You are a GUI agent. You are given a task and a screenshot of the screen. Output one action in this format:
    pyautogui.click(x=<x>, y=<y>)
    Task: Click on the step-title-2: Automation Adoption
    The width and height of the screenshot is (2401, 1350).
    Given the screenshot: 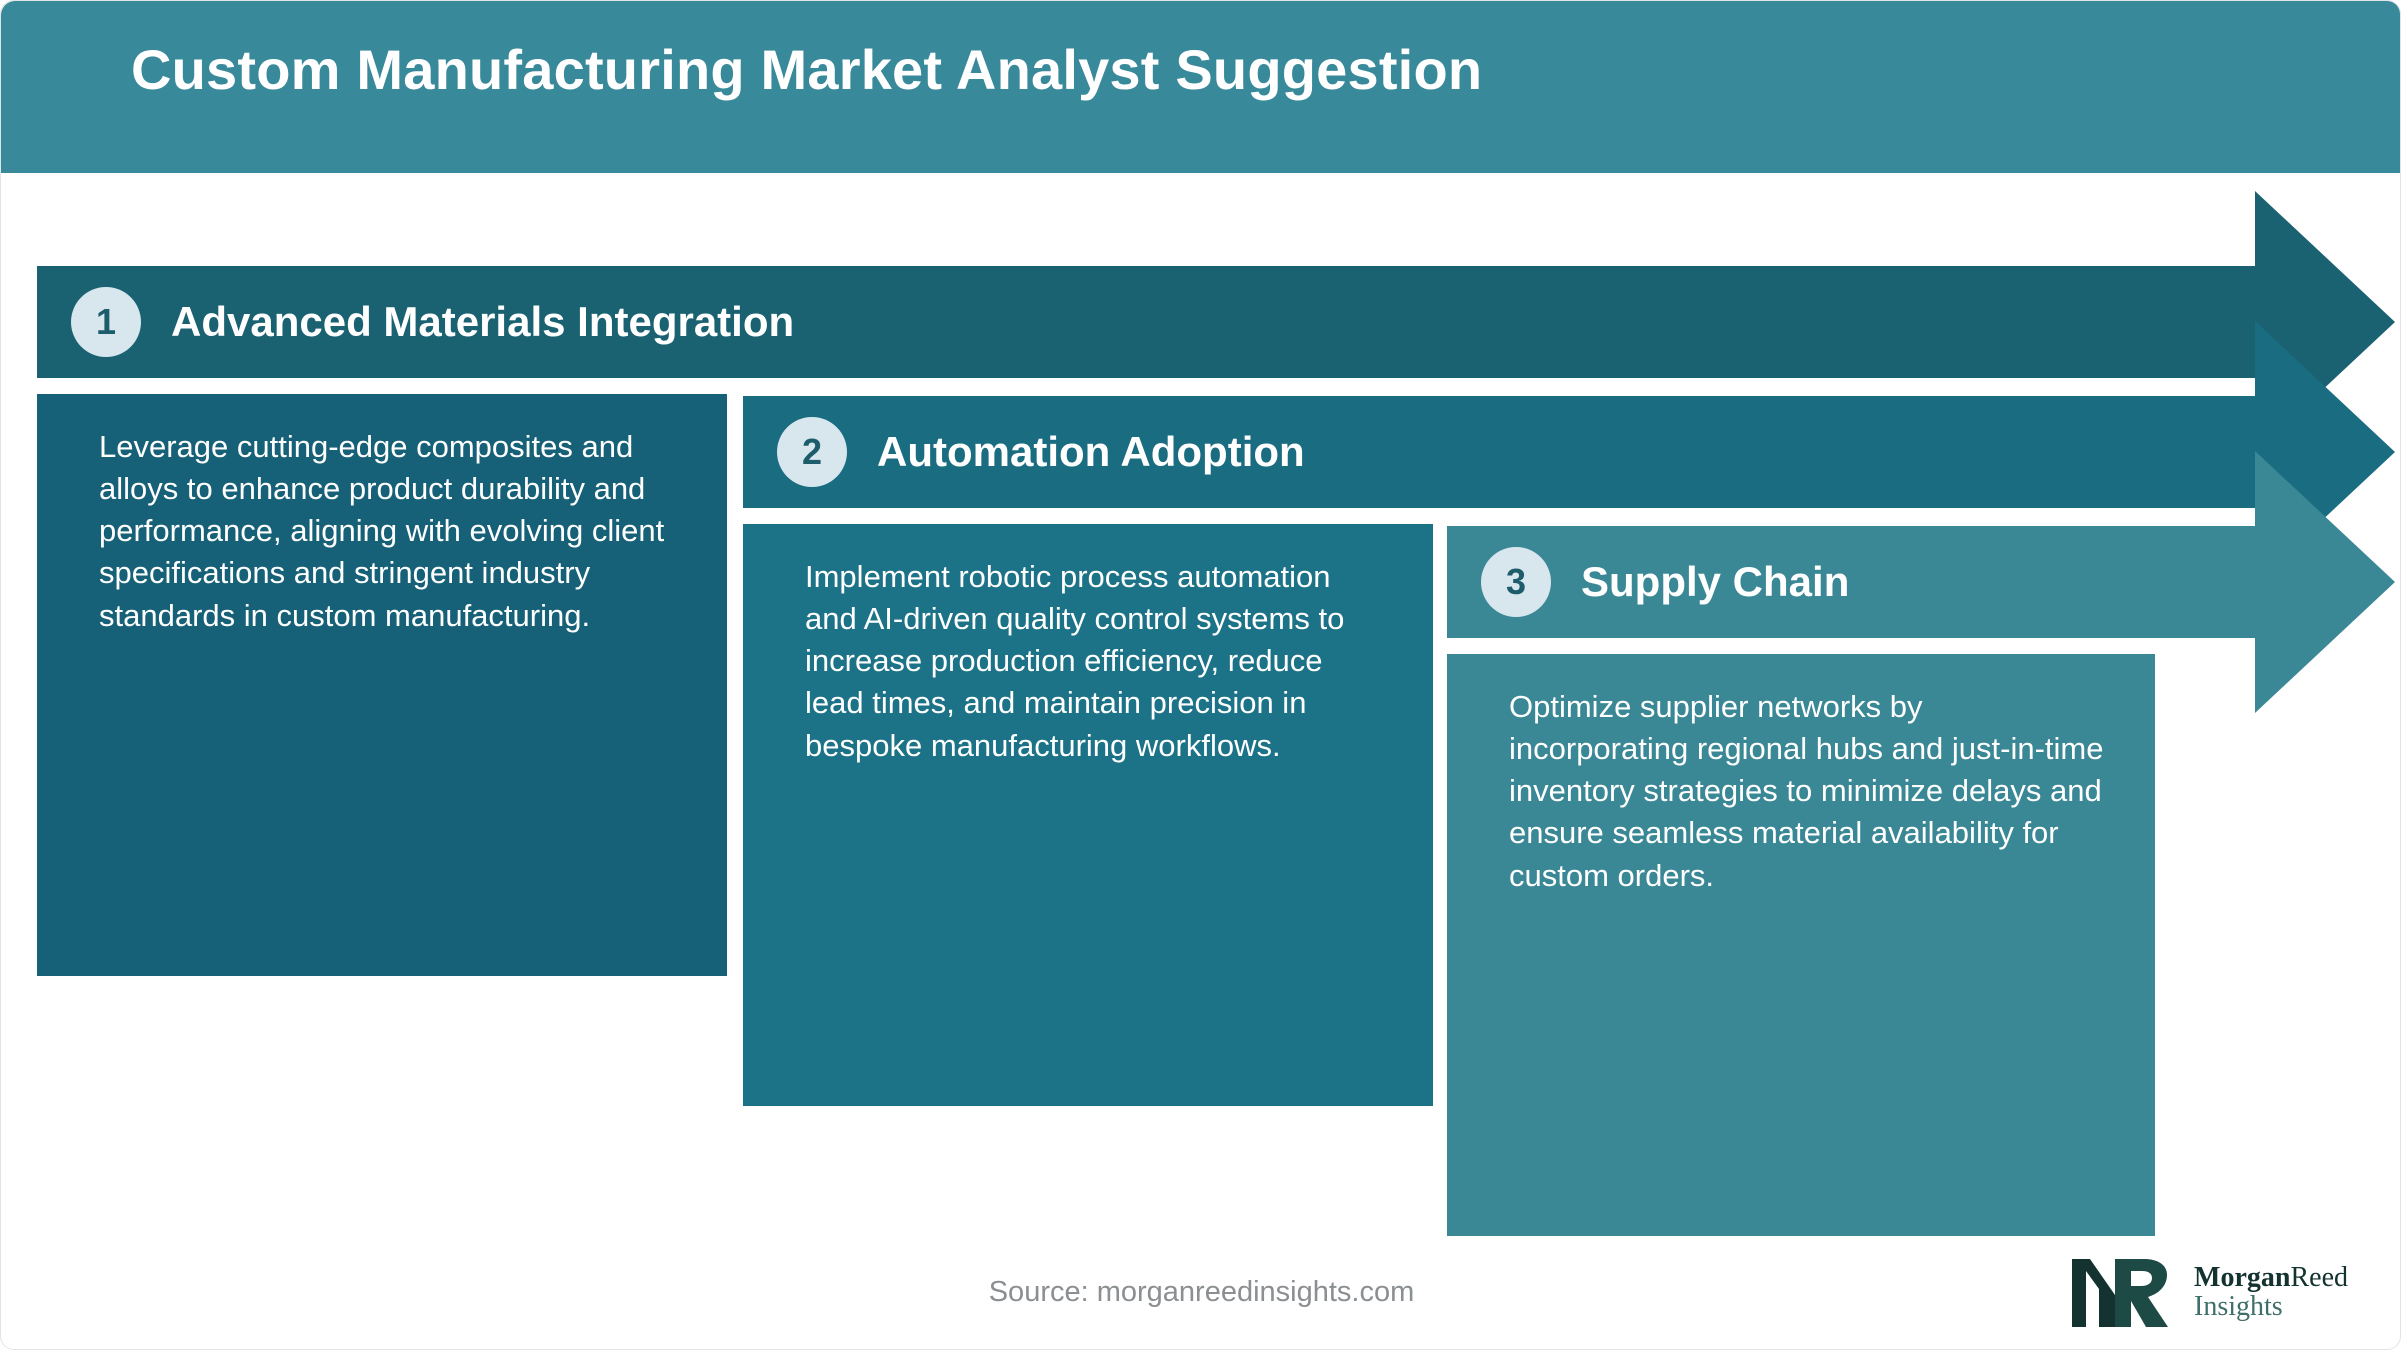 What is the action you would take?
    pyautogui.click(x=1091, y=451)
    